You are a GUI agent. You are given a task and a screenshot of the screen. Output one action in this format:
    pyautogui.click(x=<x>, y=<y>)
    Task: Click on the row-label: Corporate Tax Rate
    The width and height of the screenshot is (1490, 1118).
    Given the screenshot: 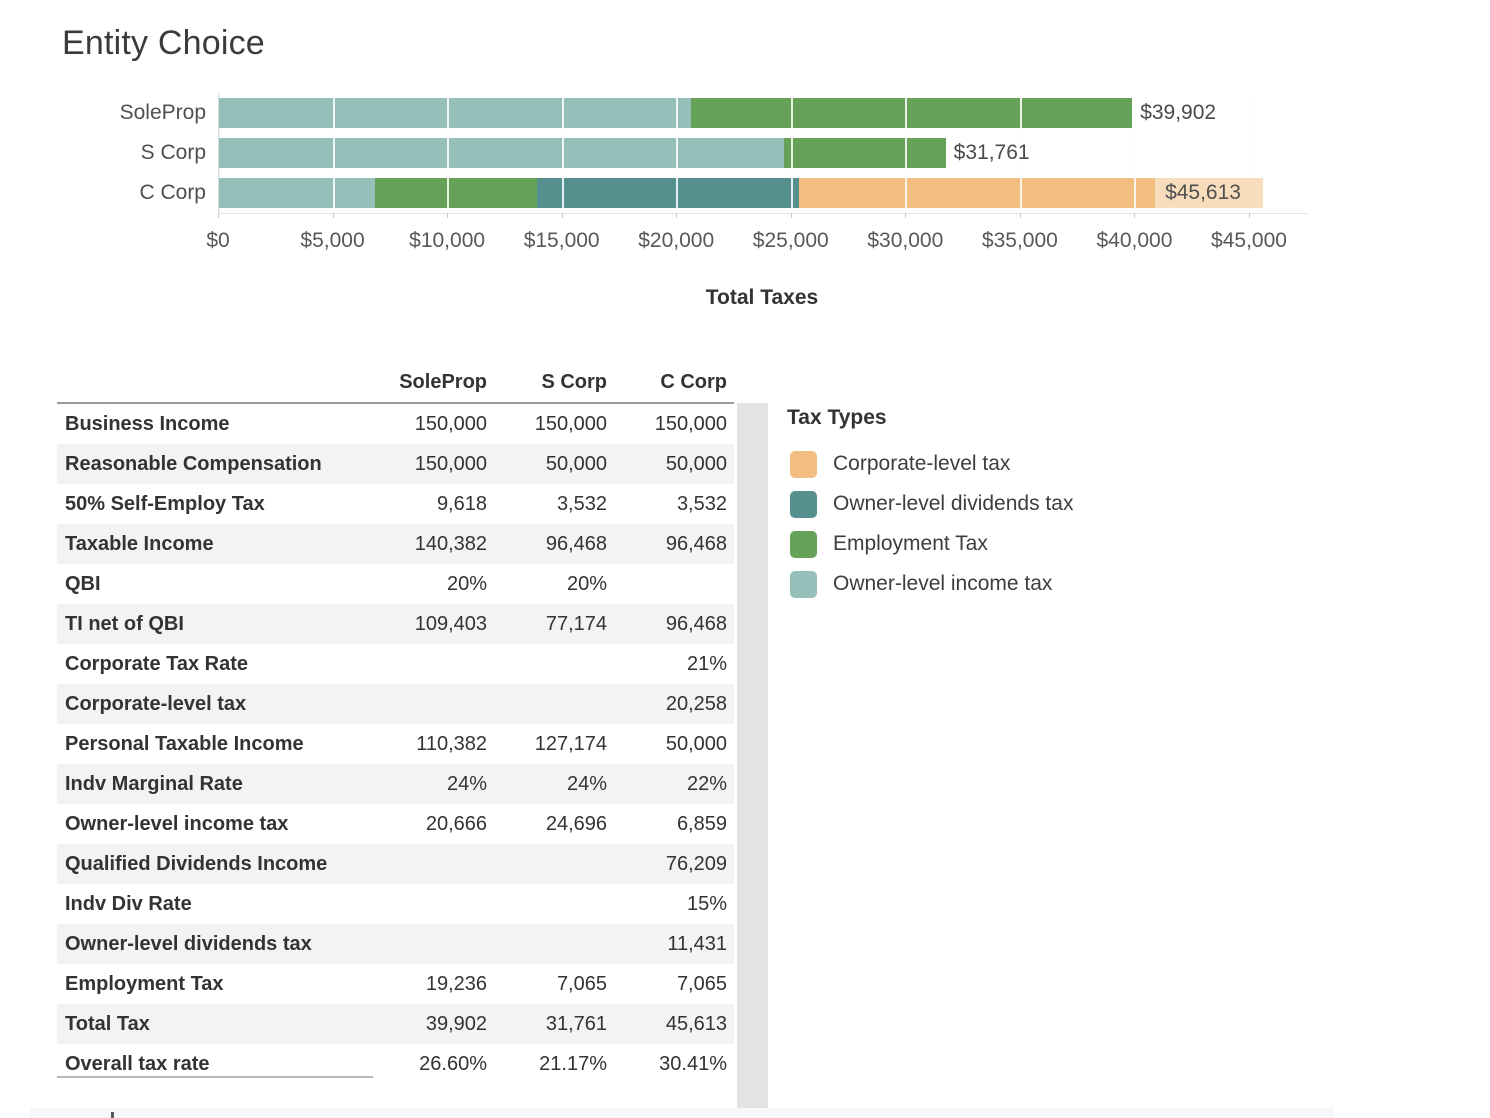 What is the action you would take?
    pyautogui.click(x=157, y=664)
    